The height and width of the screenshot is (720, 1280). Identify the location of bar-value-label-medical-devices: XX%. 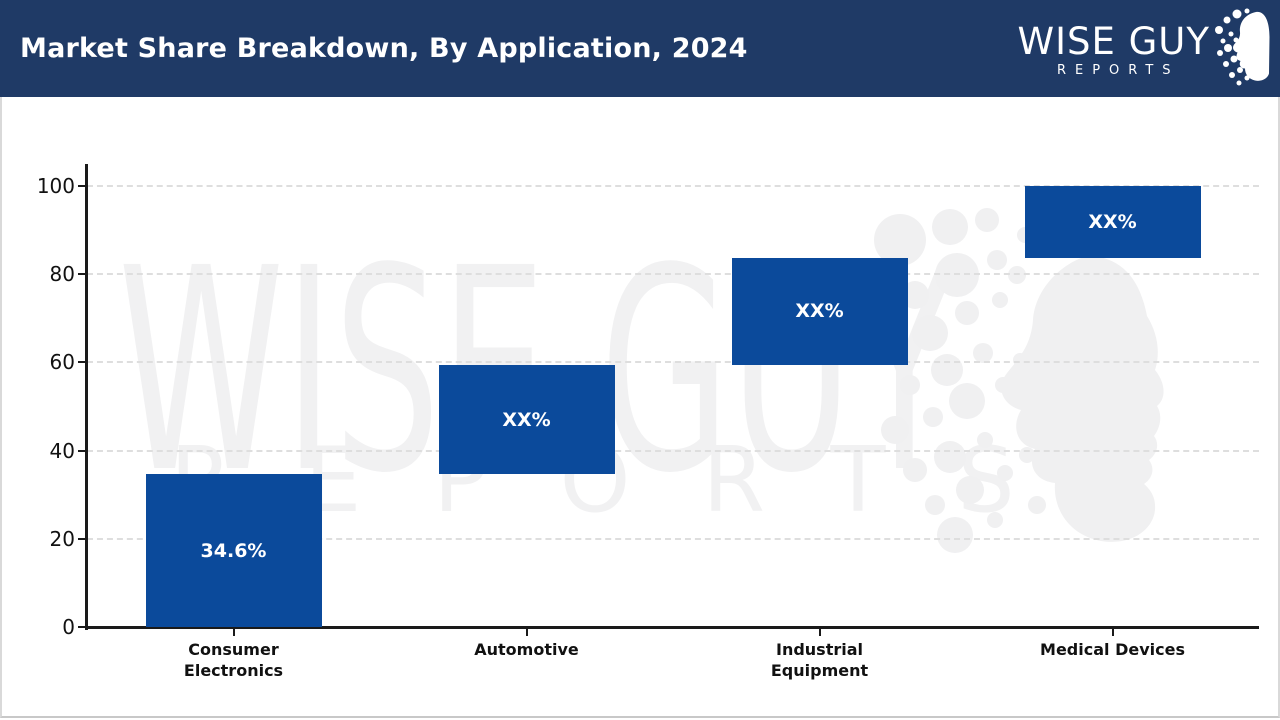
(1112, 221).